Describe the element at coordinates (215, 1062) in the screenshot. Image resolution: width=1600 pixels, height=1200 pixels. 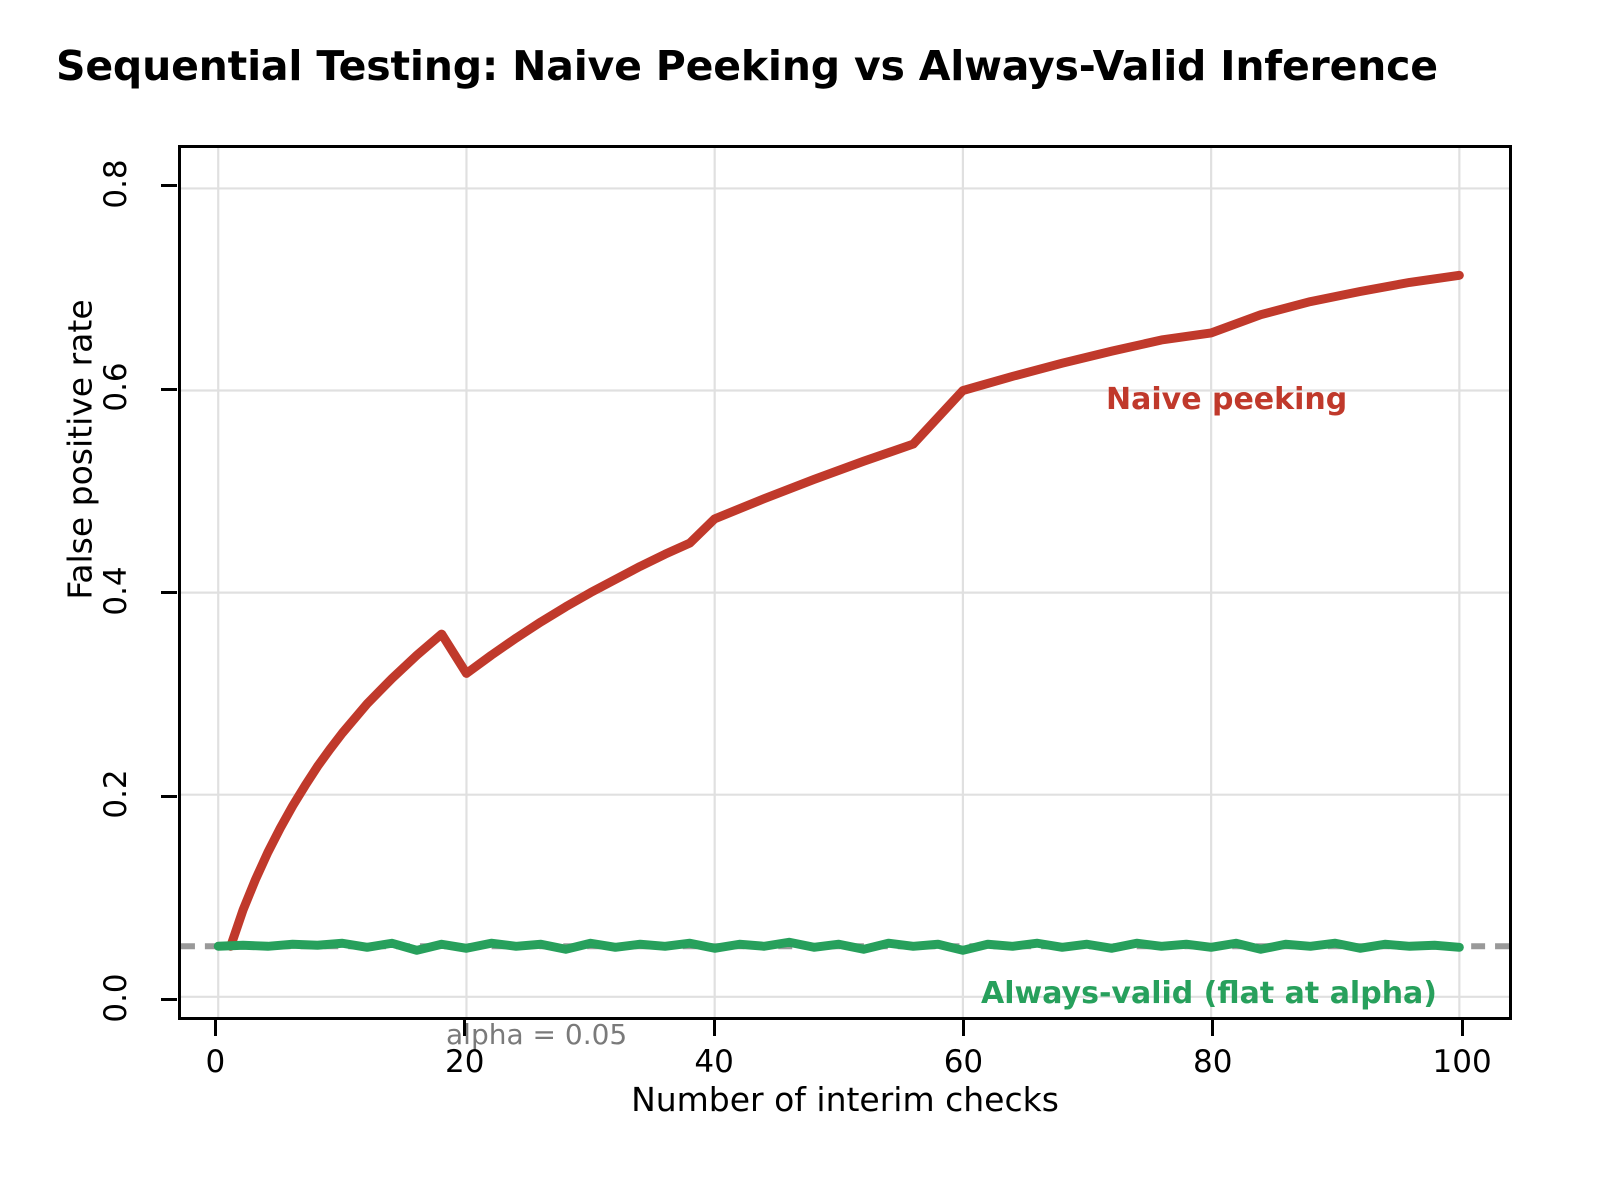
I see `x-tick-label: 0` at that location.